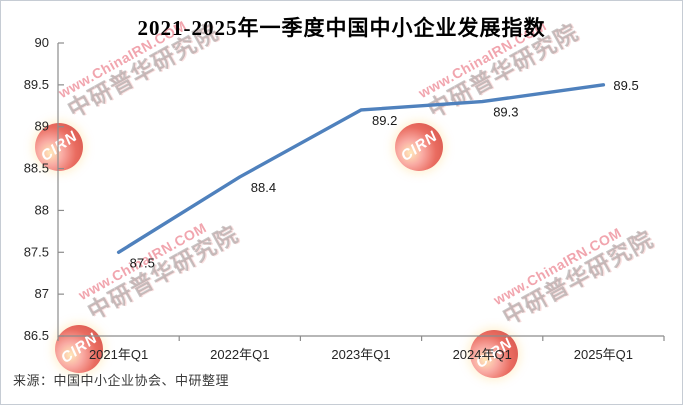 The width and height of the screenshot is (683, 405). Describe the element at coordinates (121, 380) in the screenshot. I see `source-note: 来源：中国中小企业协会、中研整理` at that location.